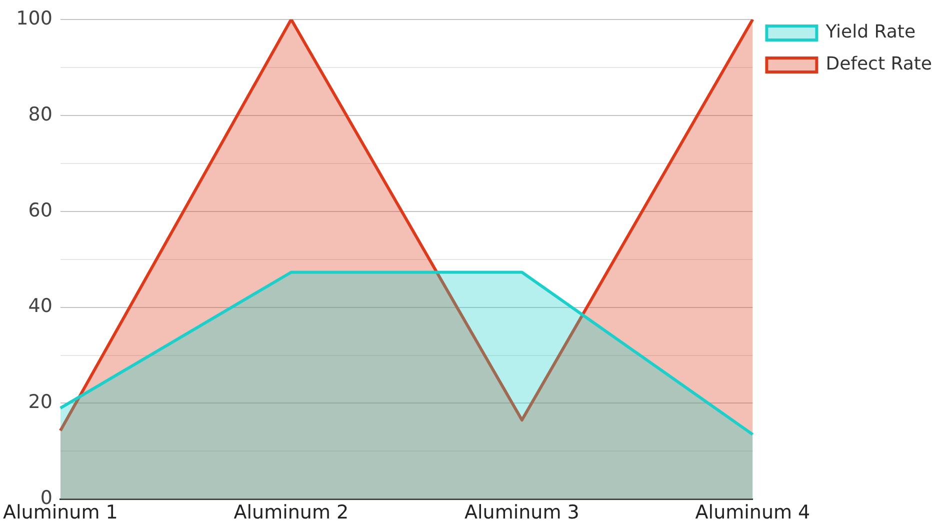 This screenshot has height=528, width=946. I want to click on y-tick-label: 40, so click(40, 306).